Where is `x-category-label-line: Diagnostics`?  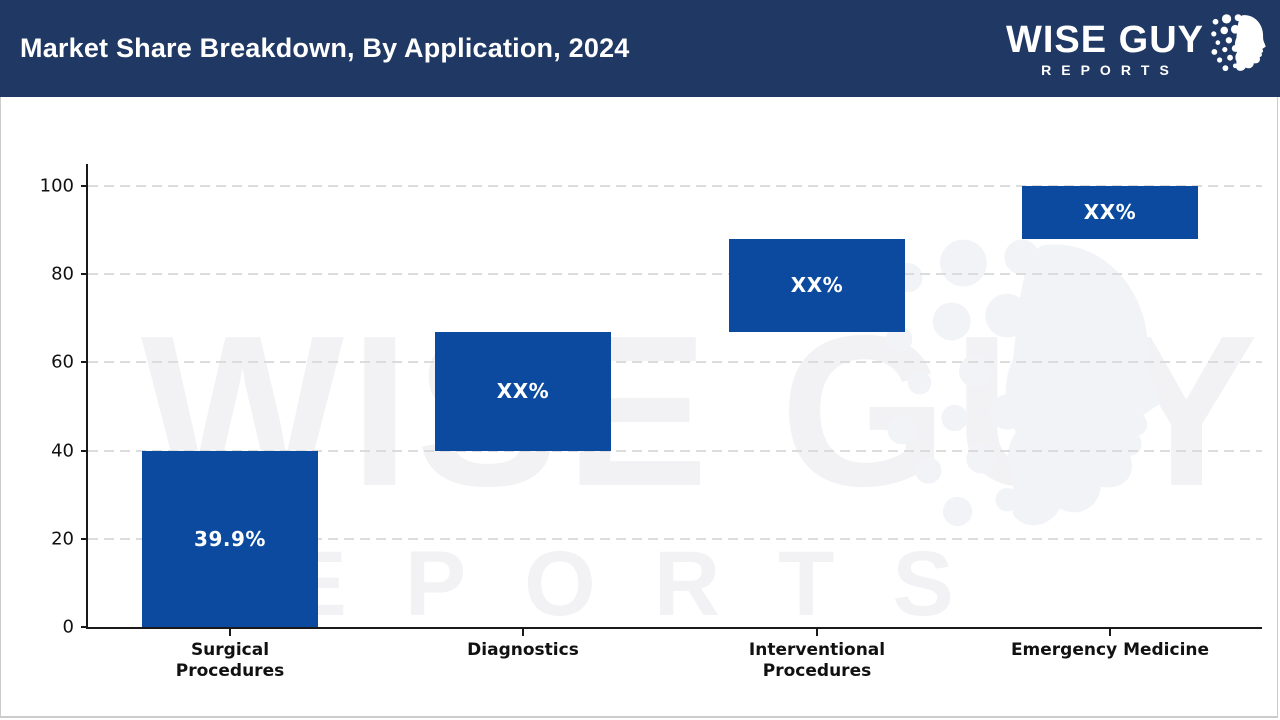
x-category-label-line: Diagnostics is located at coordinates (523, 650).